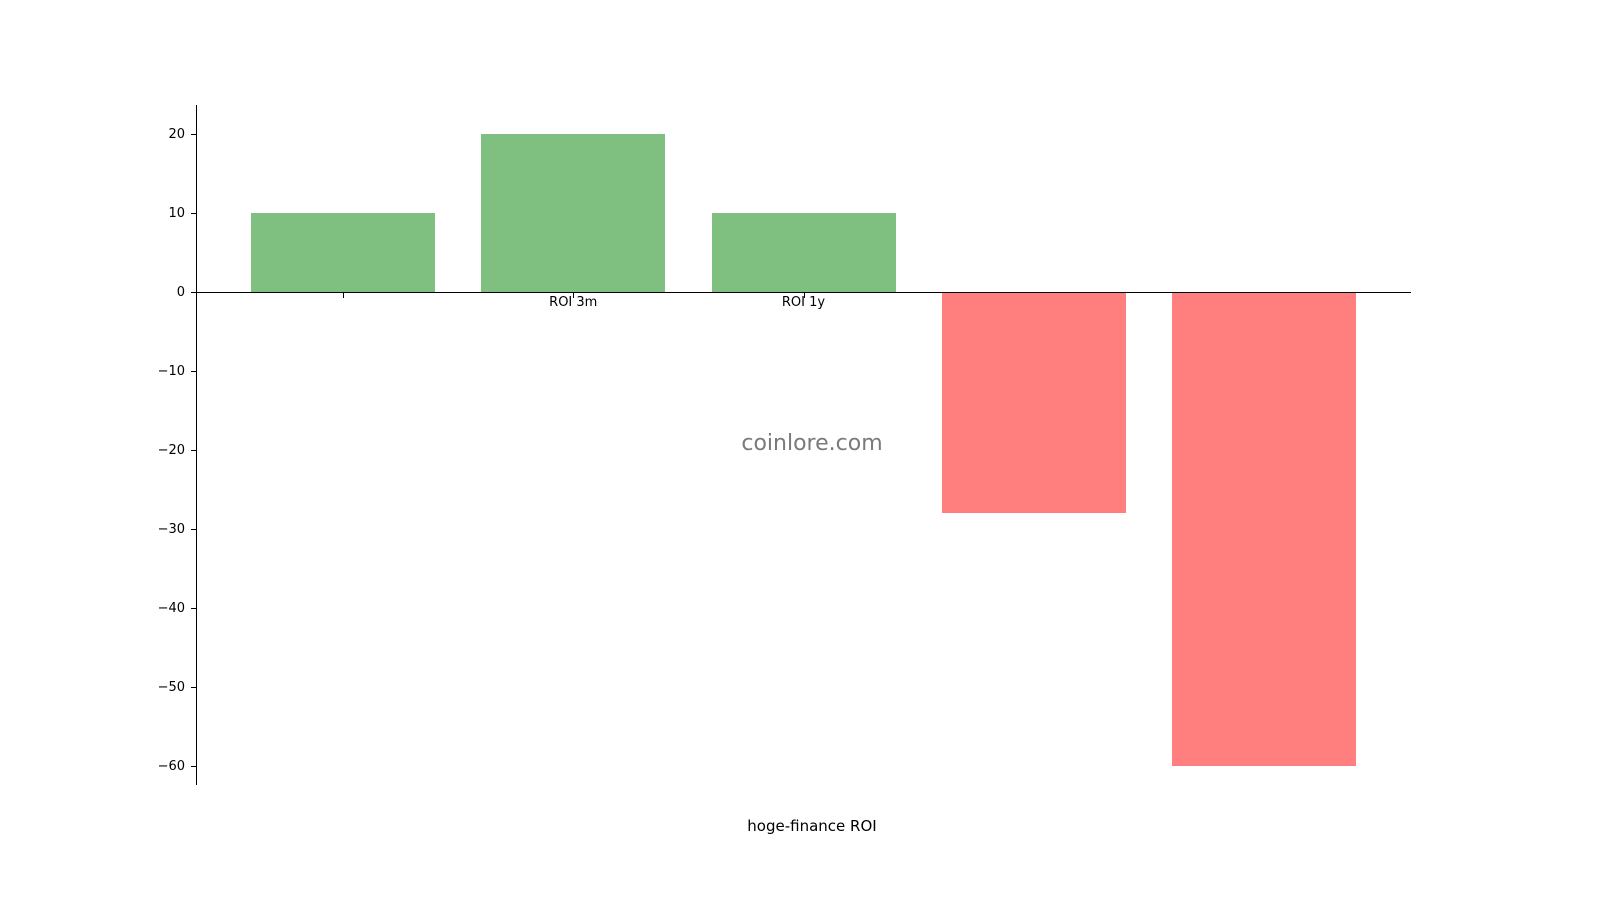 The width and height of the screenshot is (1600, 900). What do you see at coordinates (171, 608) in the screenshot?
I see `y-tick-label: −40` at bounding box center [171, 608].